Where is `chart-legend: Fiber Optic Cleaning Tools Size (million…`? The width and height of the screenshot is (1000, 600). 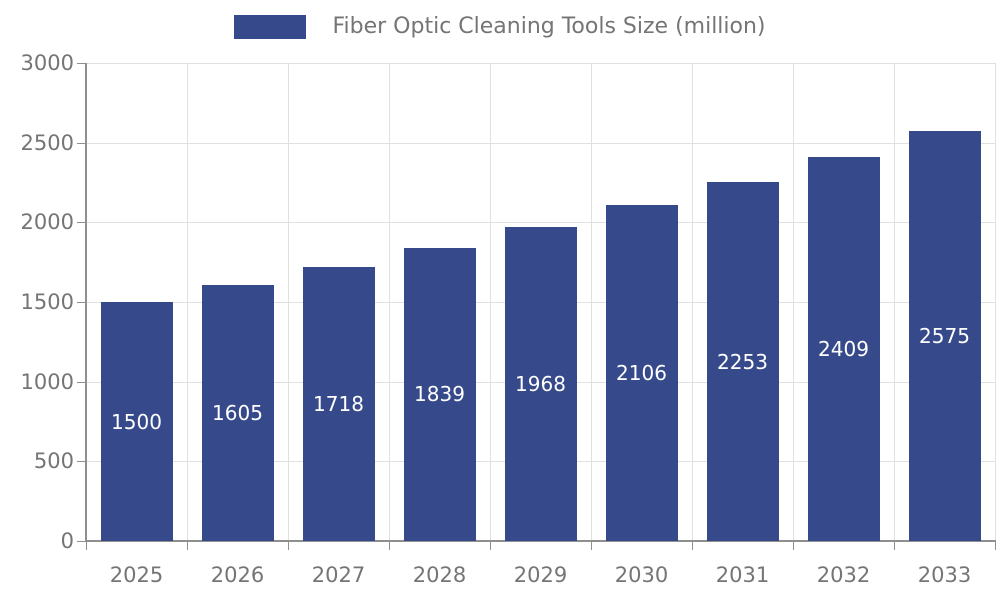 chart-legend: Fiber Optic Cleaning Tools Size (million… is located at coordinates (500, 26).